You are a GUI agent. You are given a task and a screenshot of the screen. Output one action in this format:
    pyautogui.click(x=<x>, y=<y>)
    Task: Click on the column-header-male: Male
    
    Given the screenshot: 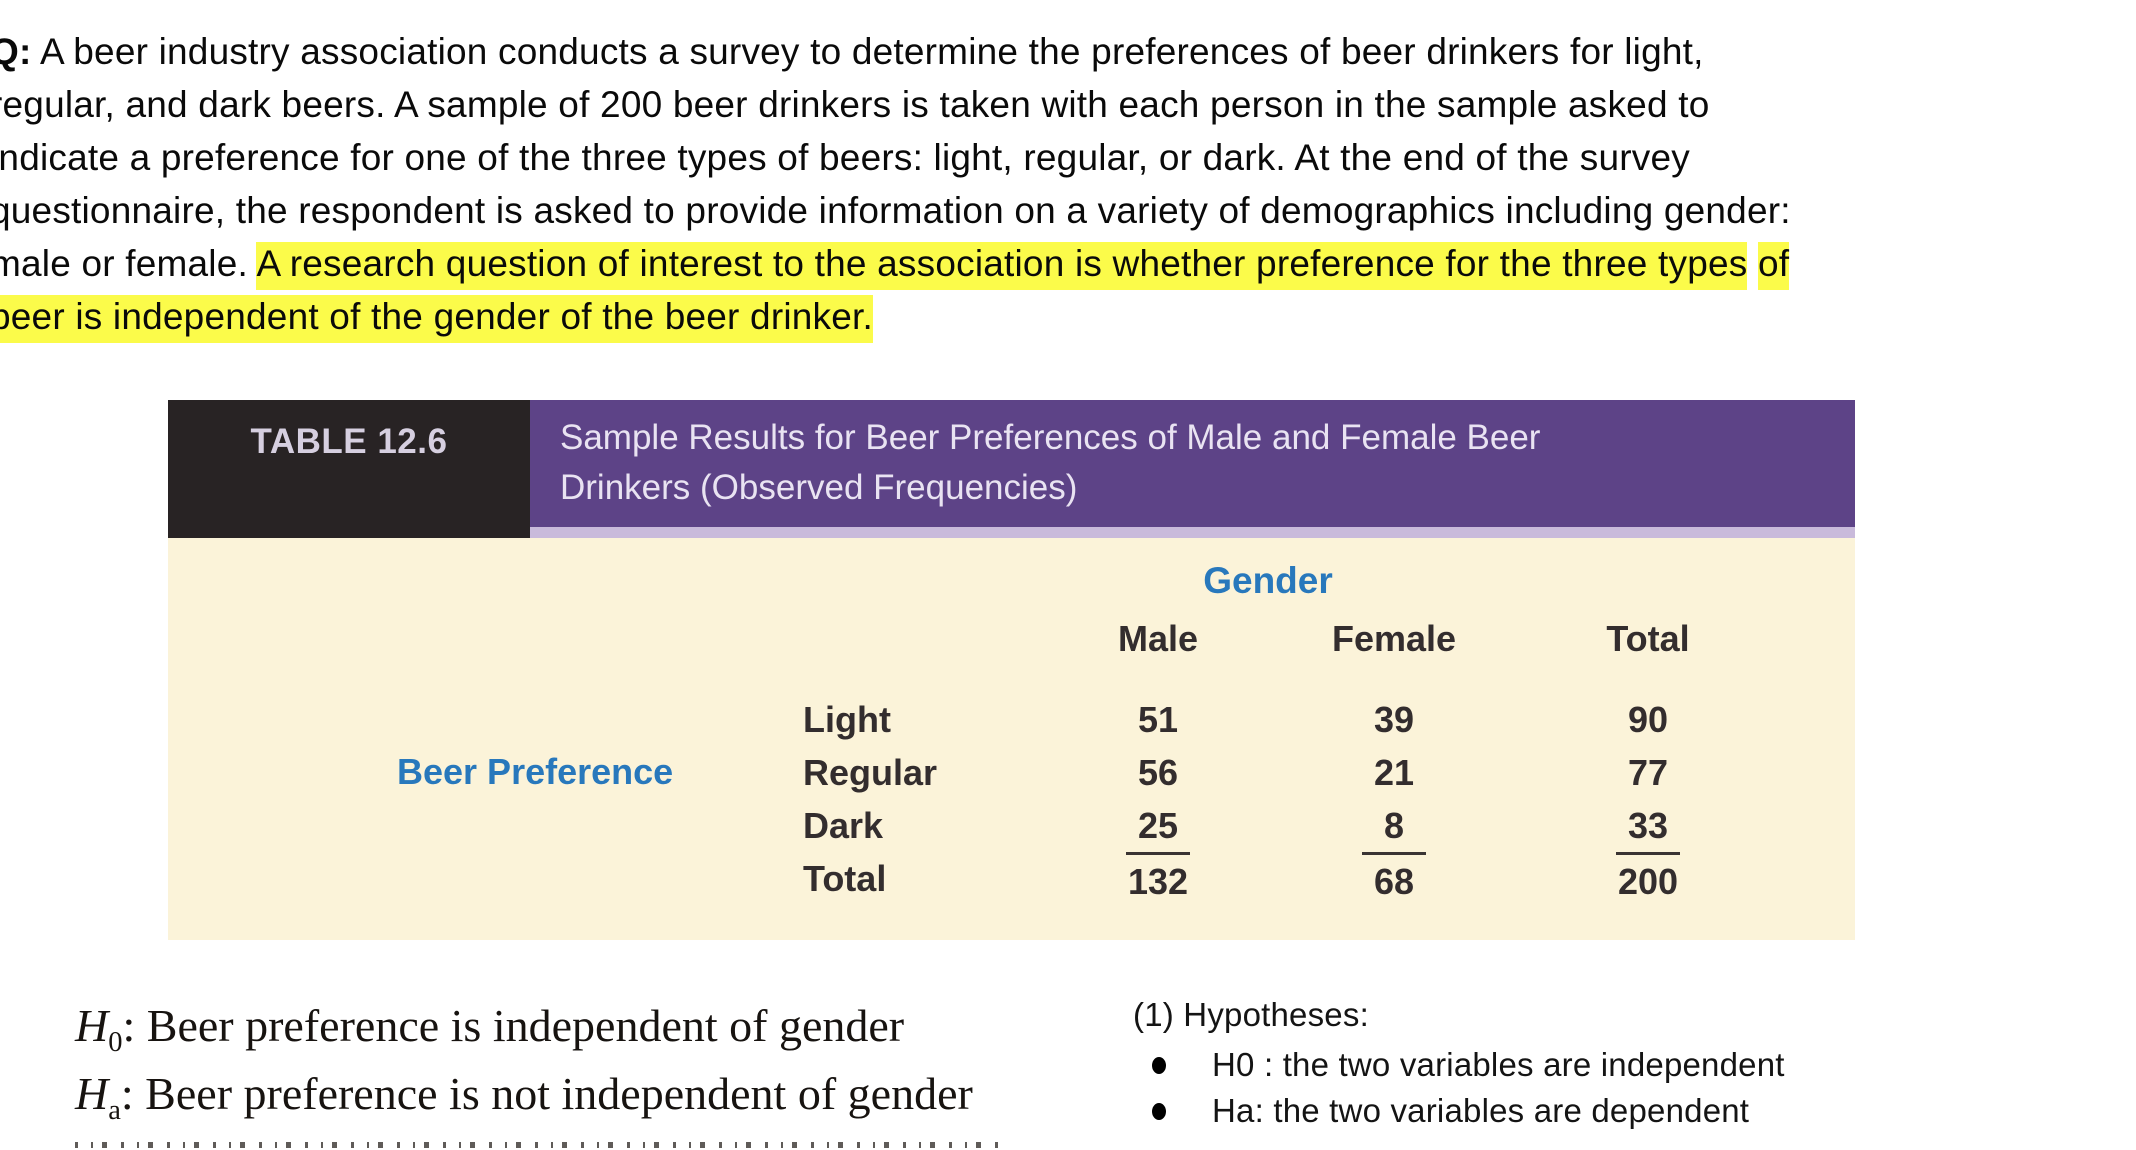 What is the action you would take?
    pyautogui.click(x=1158, y=638)
    